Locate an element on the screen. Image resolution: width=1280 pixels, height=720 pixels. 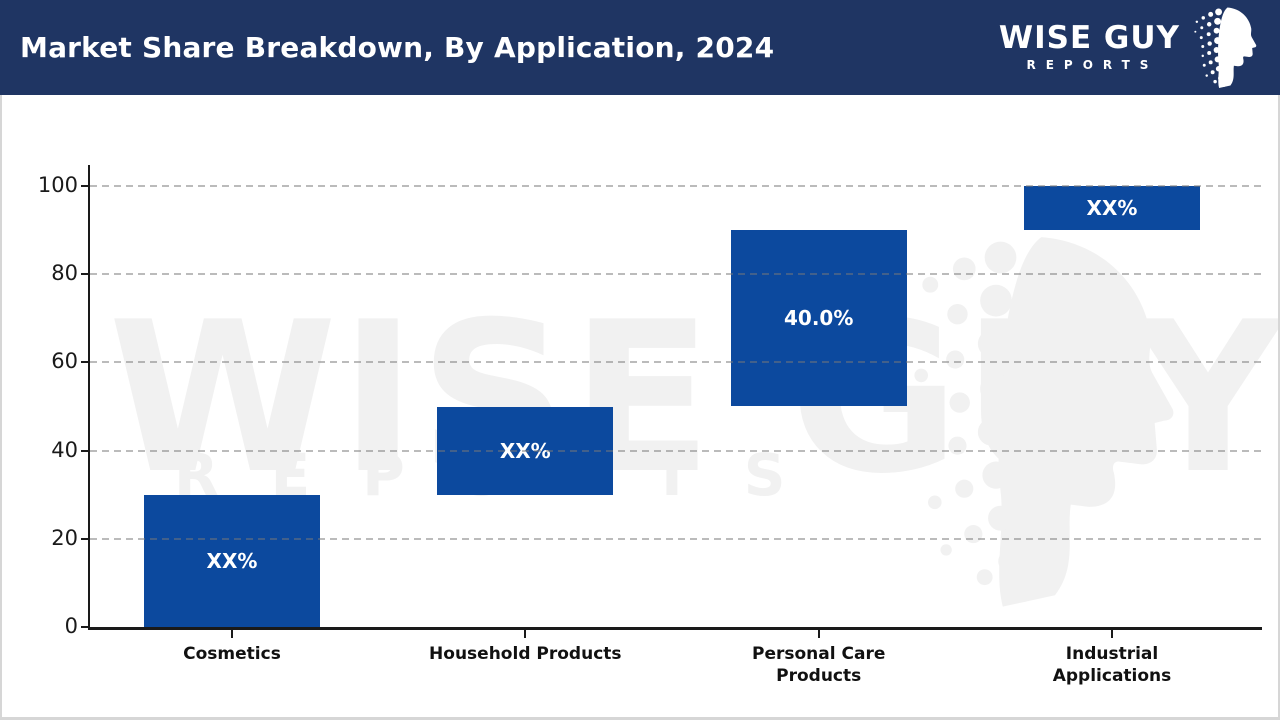
brand-logo: WISE GUY REPORTS is located at coordinates (1133, 48).